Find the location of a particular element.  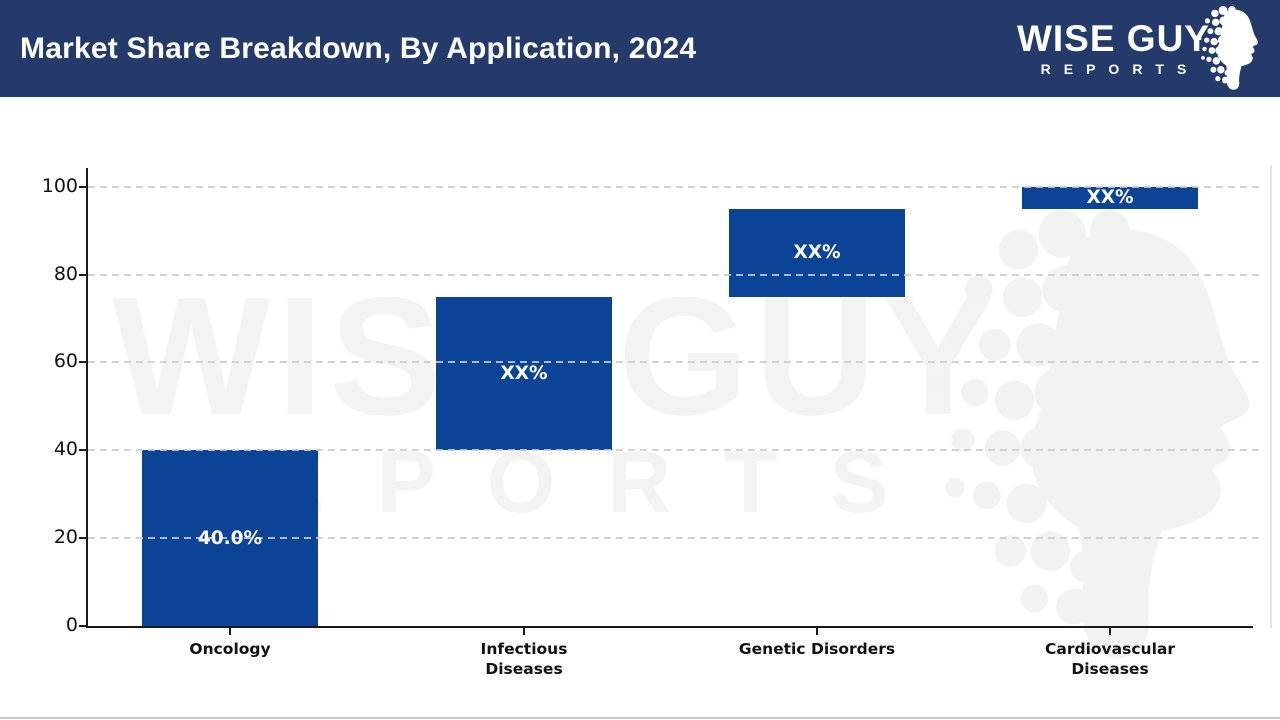

brand-logo: WISE GUY REPORTS is located at coordinates (1144, 48).